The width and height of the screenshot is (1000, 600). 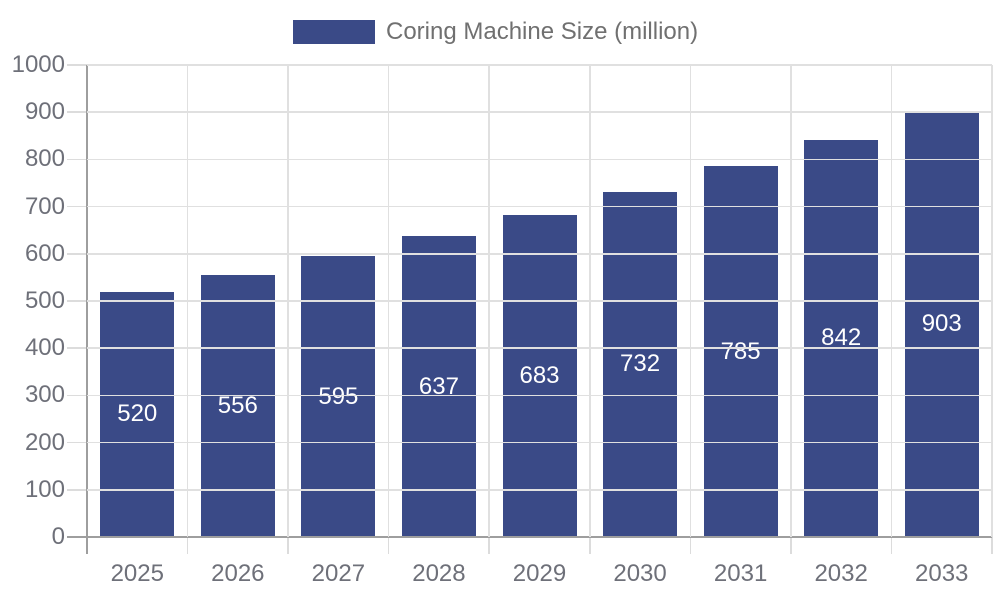 What do you see at coordinates (942, 573) in the screenshot?
I see `x-axis-tick-label: 2033` at bounding box center [942, 573].